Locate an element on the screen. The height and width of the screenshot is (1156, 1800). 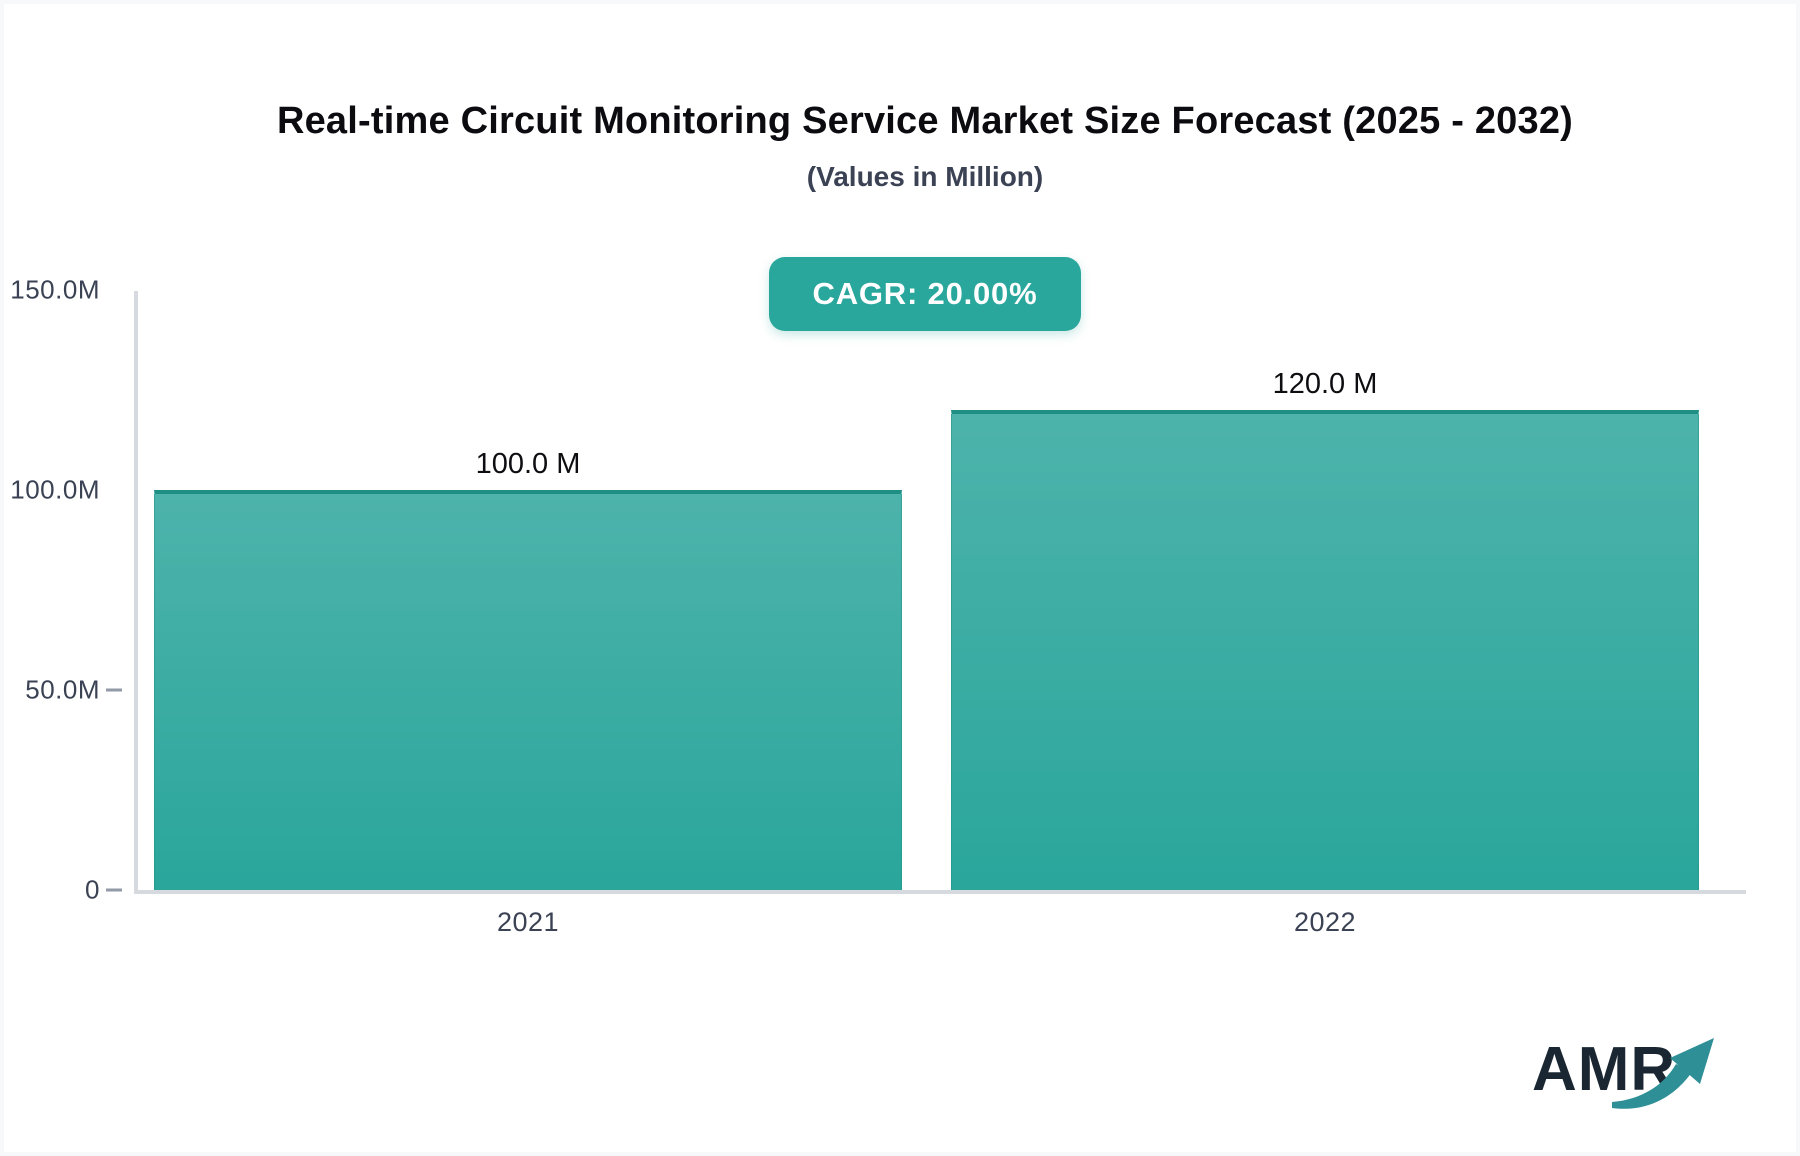
x-category-label: 2022 is located at coordinates (1325, 922).